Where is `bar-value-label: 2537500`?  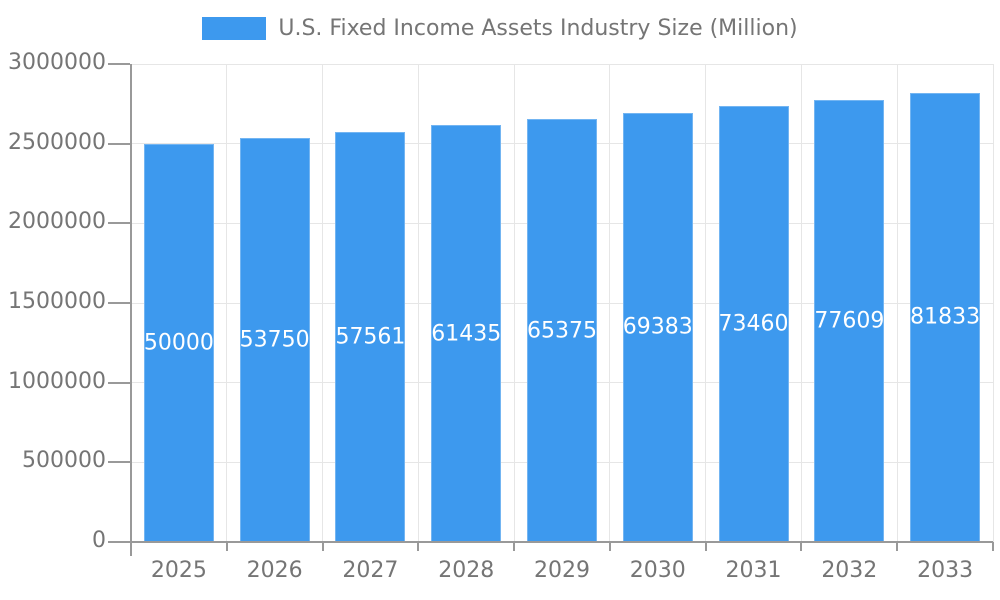 bar-value-label: 2537500 is located at coordinates (274, 340).